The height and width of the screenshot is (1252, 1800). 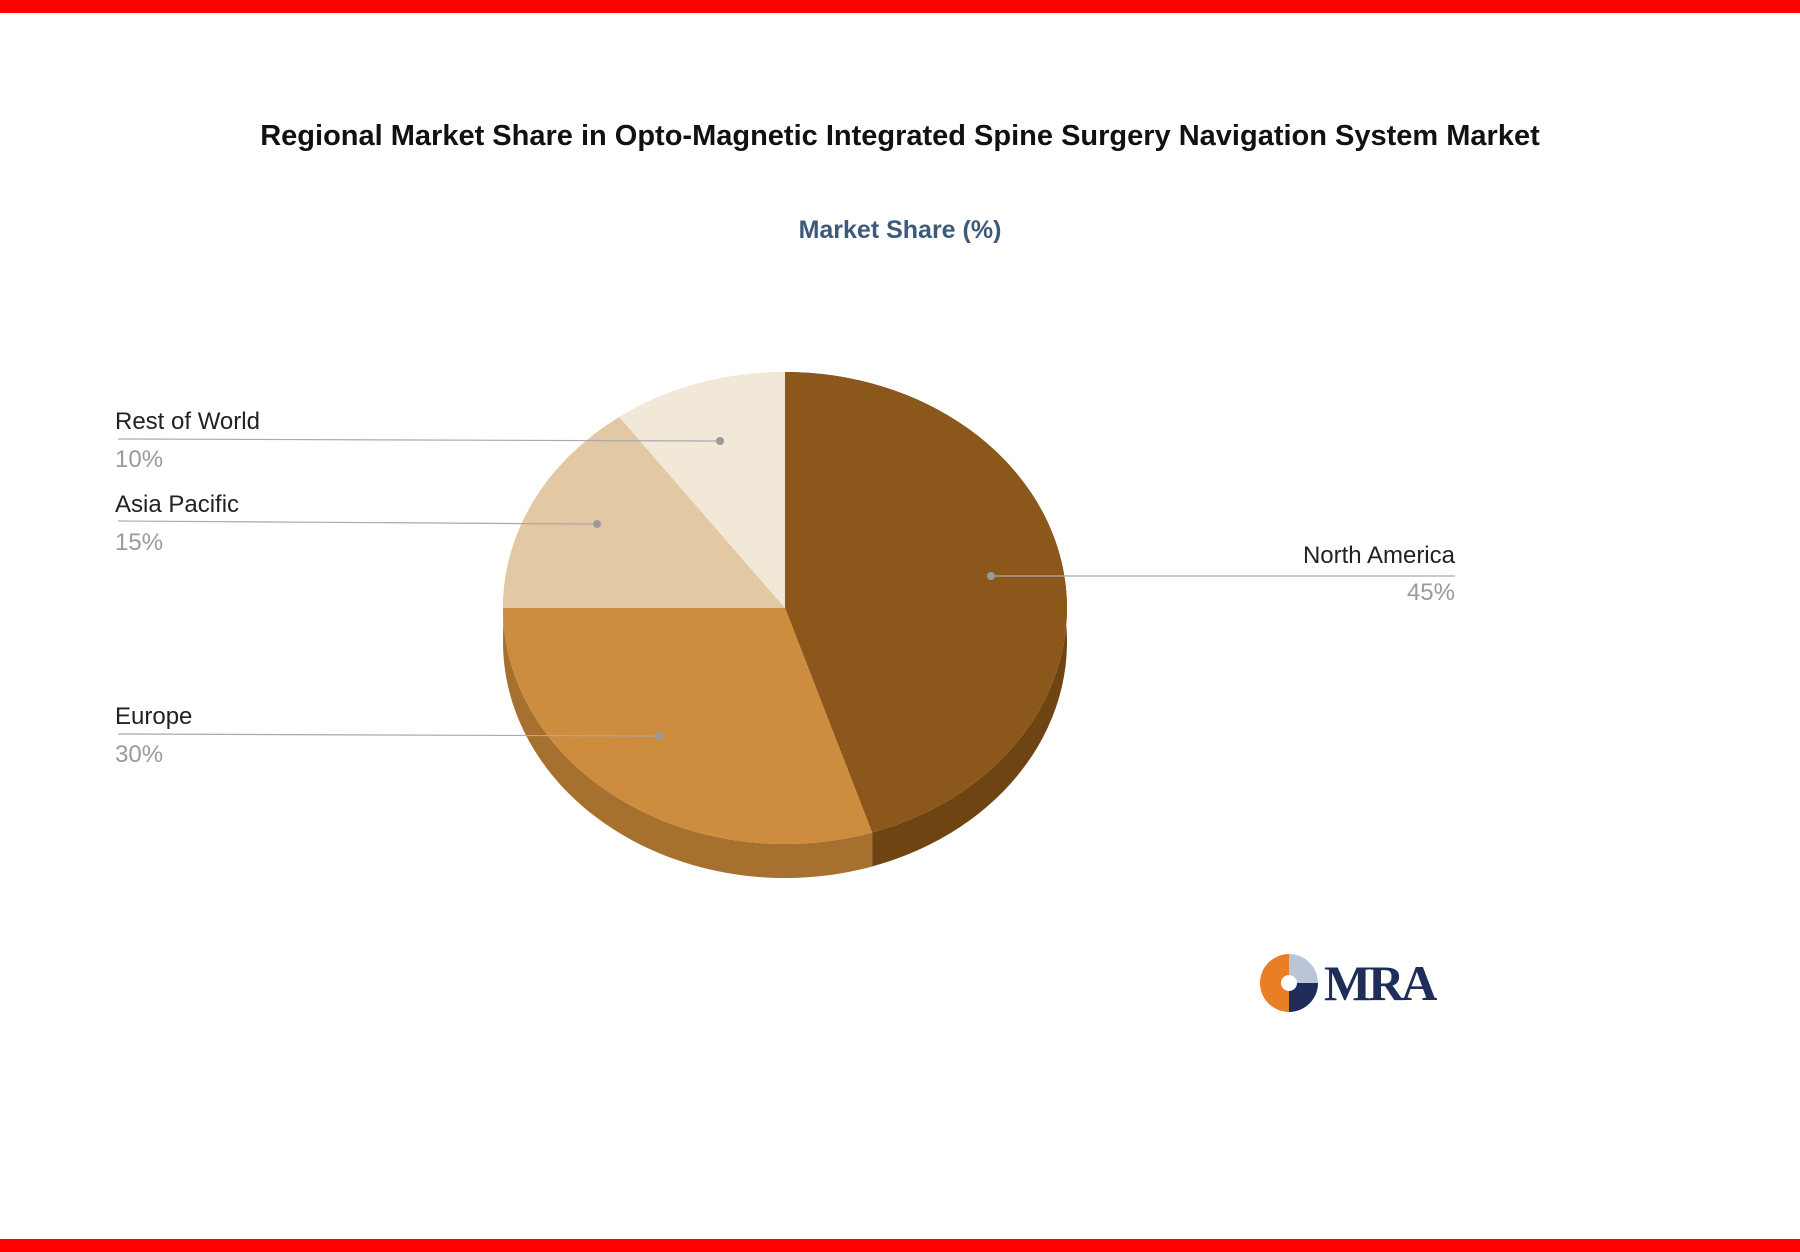 I want to click on leader-line-asia-pacific, so click(x=355, y=522).